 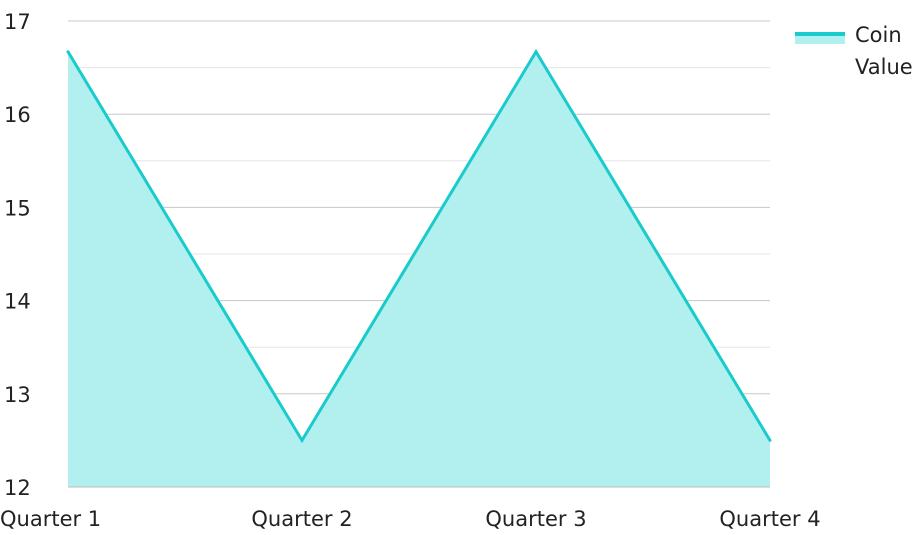 What do you see at coordinates (50, 519) in the screenshot?
I see `x-tick-label: Quarter 1` at bounding box center [50, 519].